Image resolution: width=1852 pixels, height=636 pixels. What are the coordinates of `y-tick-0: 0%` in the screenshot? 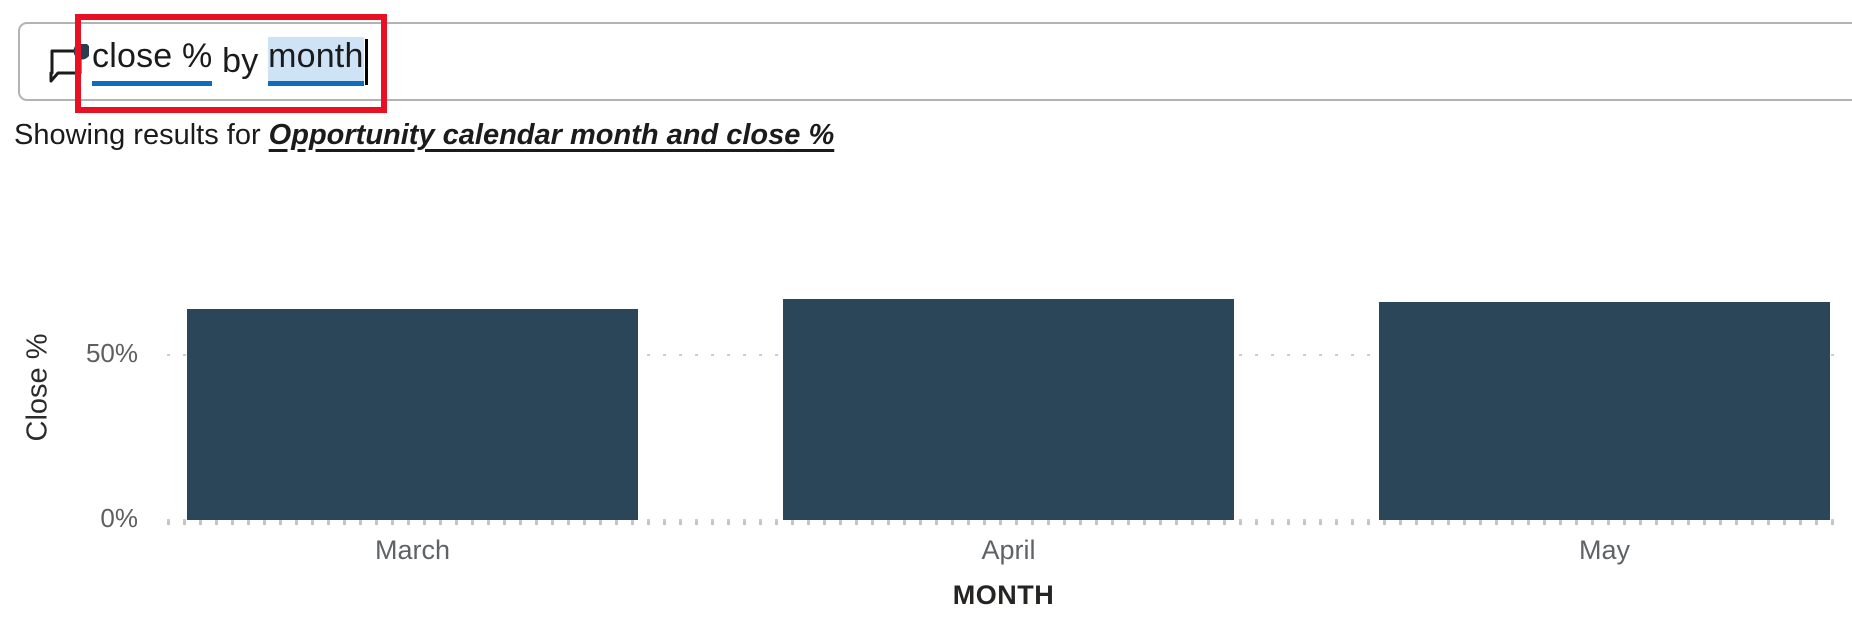 It's located at (119, 518).